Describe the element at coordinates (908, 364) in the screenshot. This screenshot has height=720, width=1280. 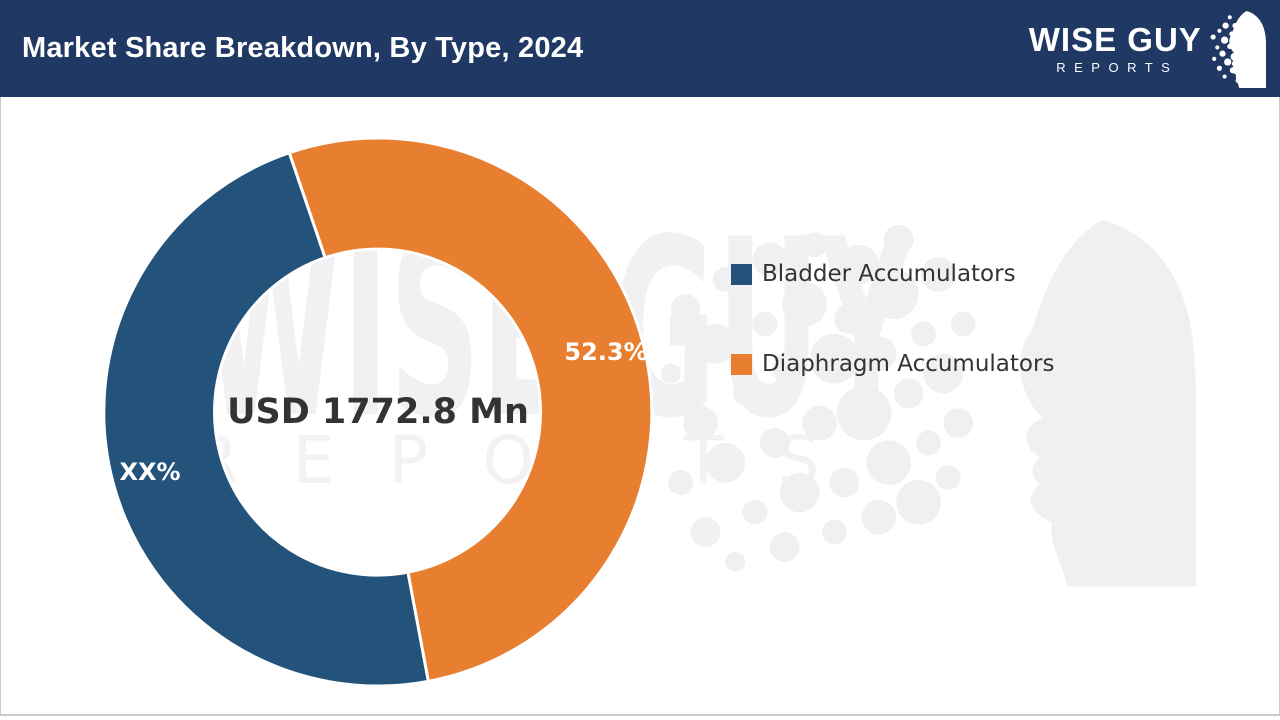
I see `legend-label-diaphragm: Diaphragm Accumulators` at that location.